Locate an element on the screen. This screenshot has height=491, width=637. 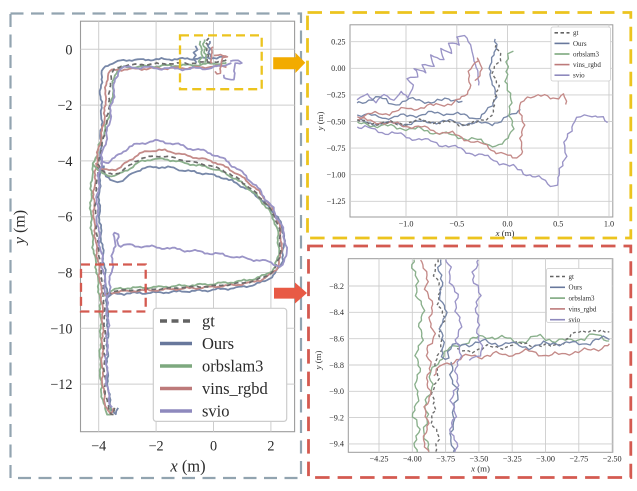
svg-text: −4.25 is located at coordinates (379, 459).